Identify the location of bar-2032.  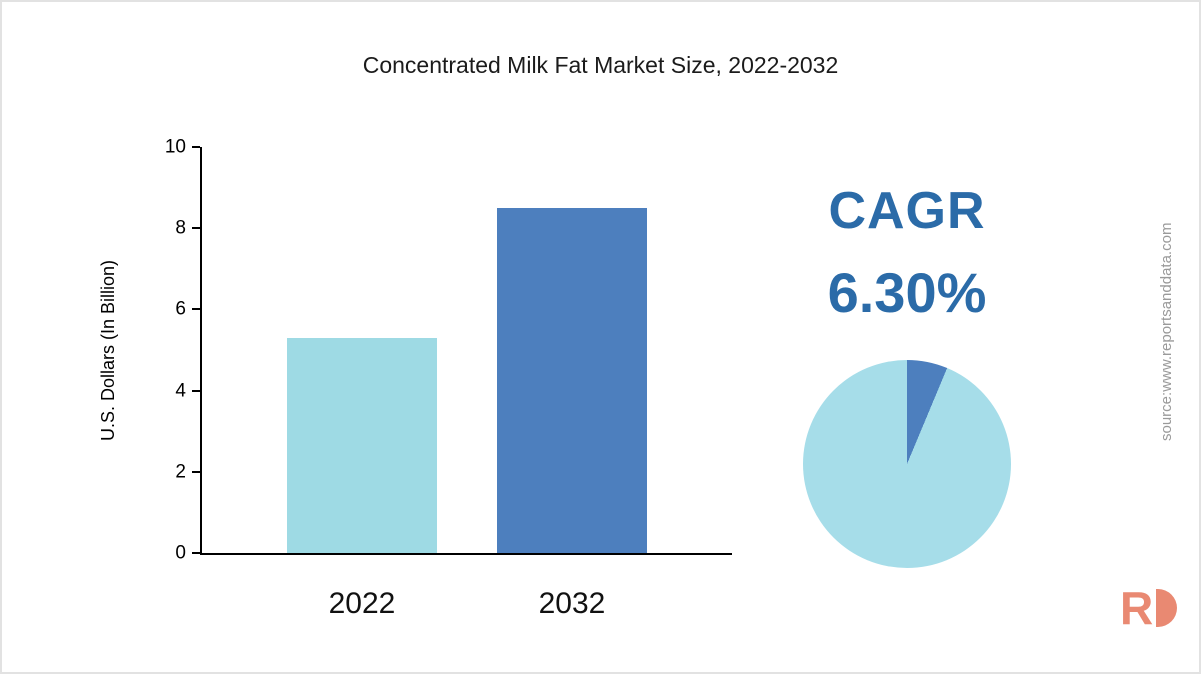
(572, 380).